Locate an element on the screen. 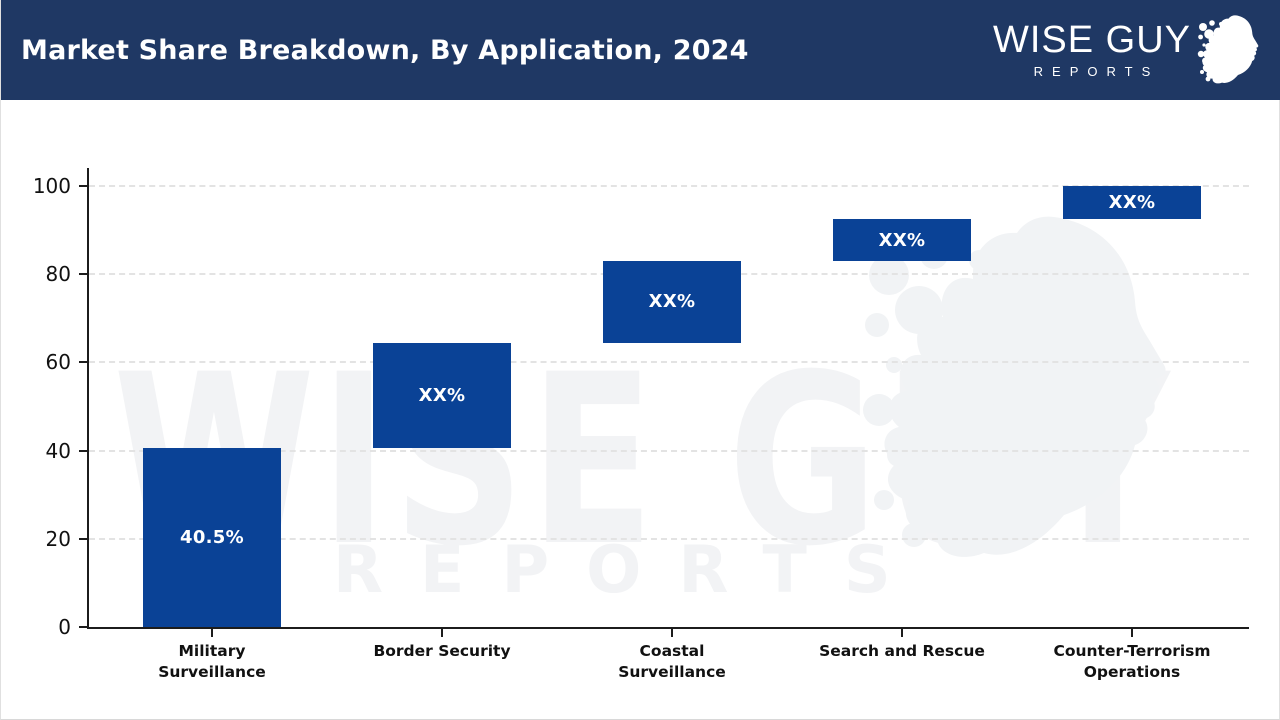  y-tick-label-100: 100 is located at coordinates (51, 186).